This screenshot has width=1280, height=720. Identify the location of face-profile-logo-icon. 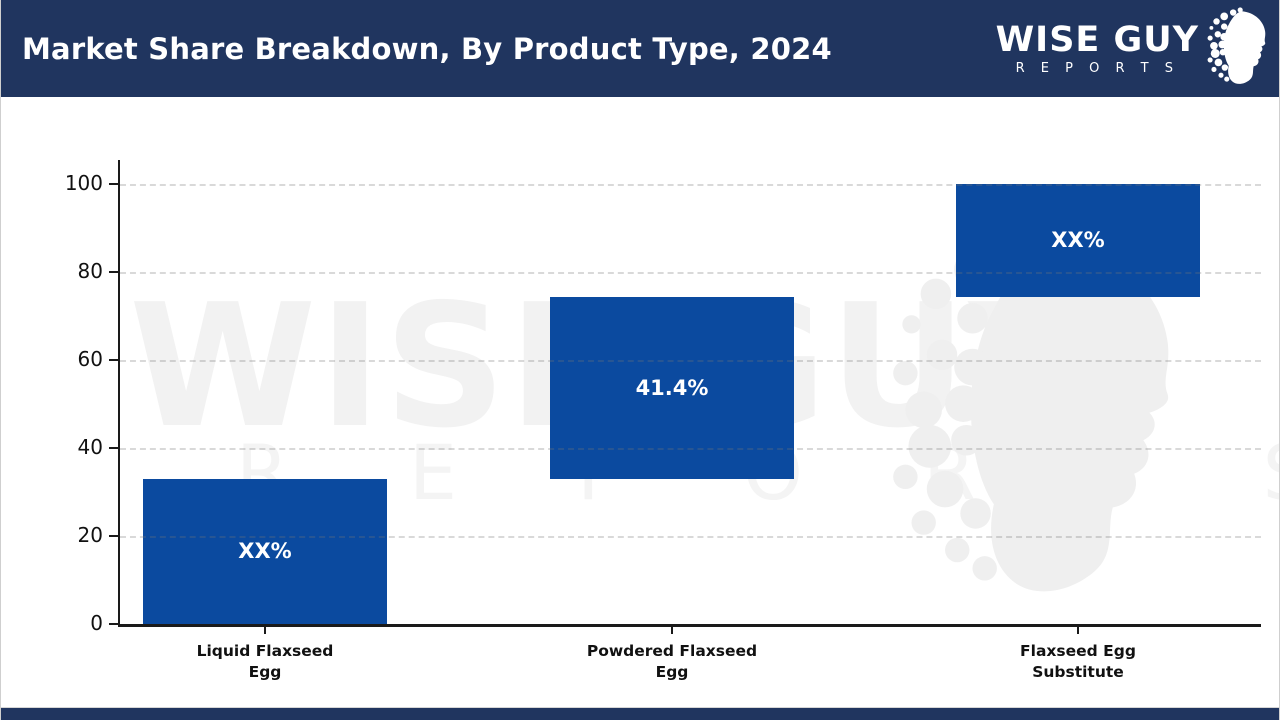
(1237, 49).